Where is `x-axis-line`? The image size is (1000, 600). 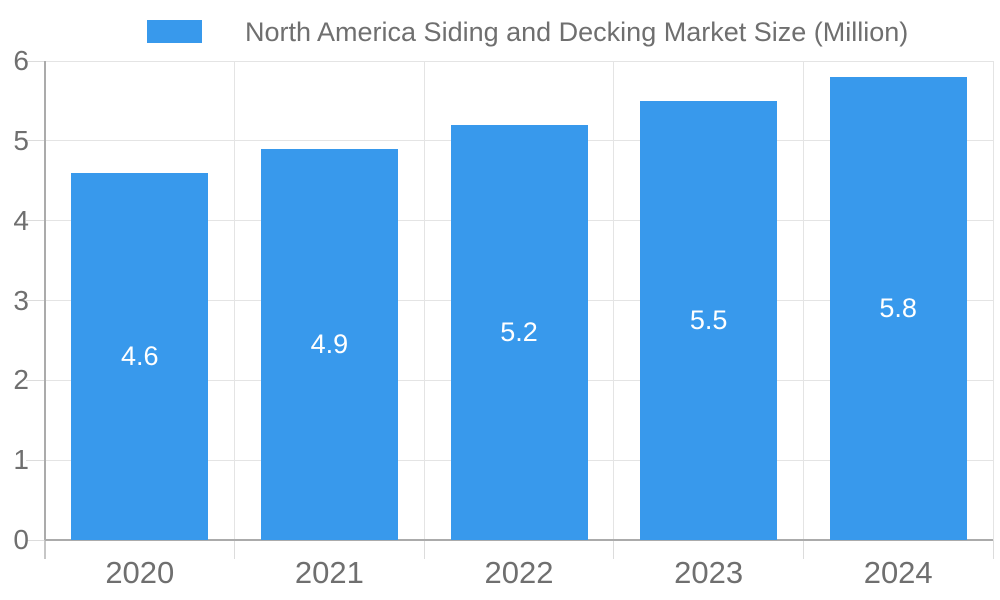
x-axis-line is located at coordinates (519, 540).